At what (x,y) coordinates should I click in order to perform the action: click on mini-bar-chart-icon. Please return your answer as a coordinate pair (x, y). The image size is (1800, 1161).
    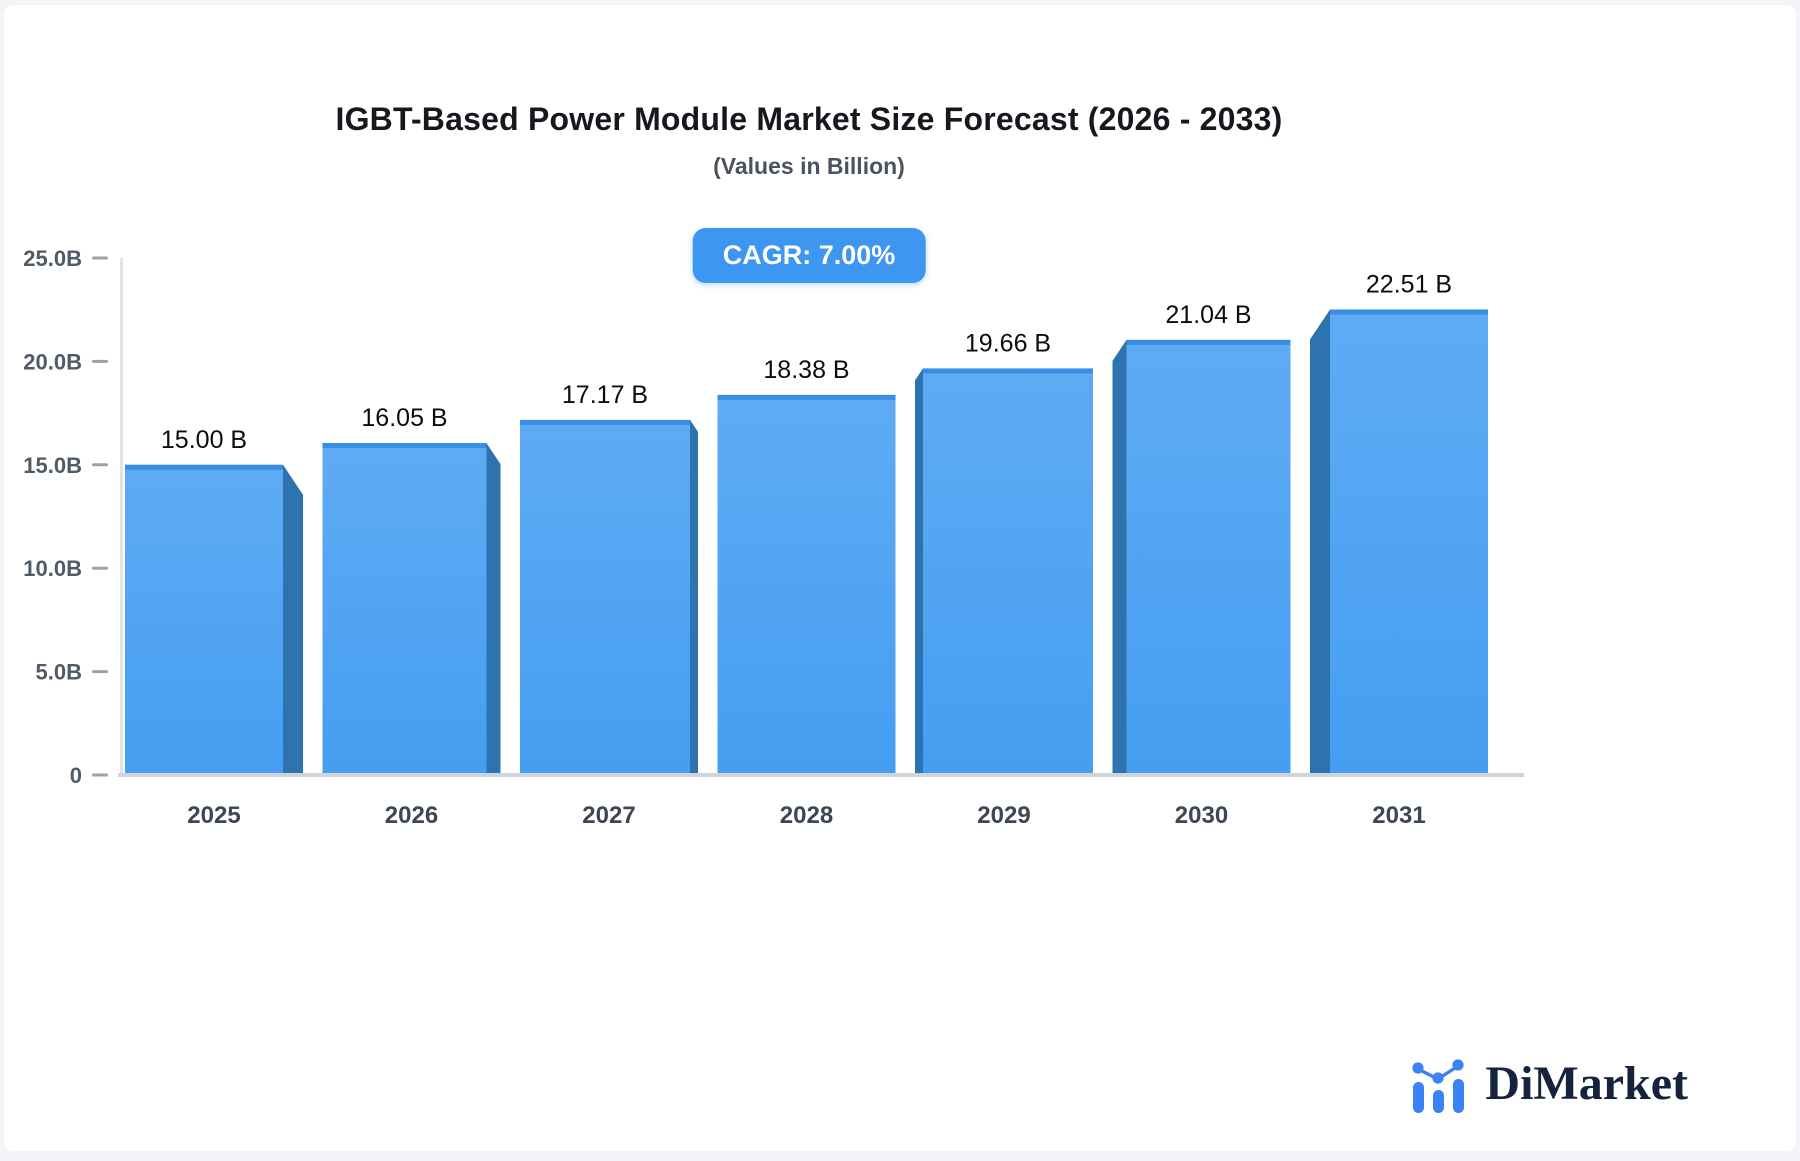
    Looking at the image, I should click on (1438, 1086).